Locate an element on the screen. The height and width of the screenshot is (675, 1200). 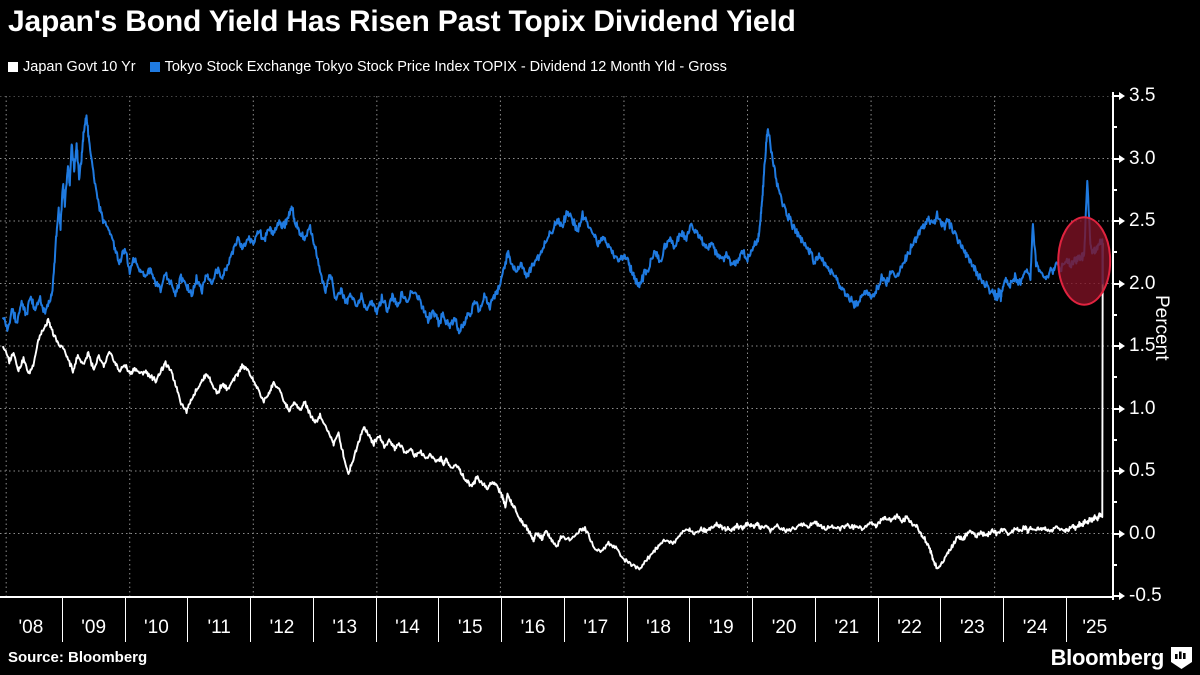
x-axis-year-cell: '09 is located at coordinates (94, 620).